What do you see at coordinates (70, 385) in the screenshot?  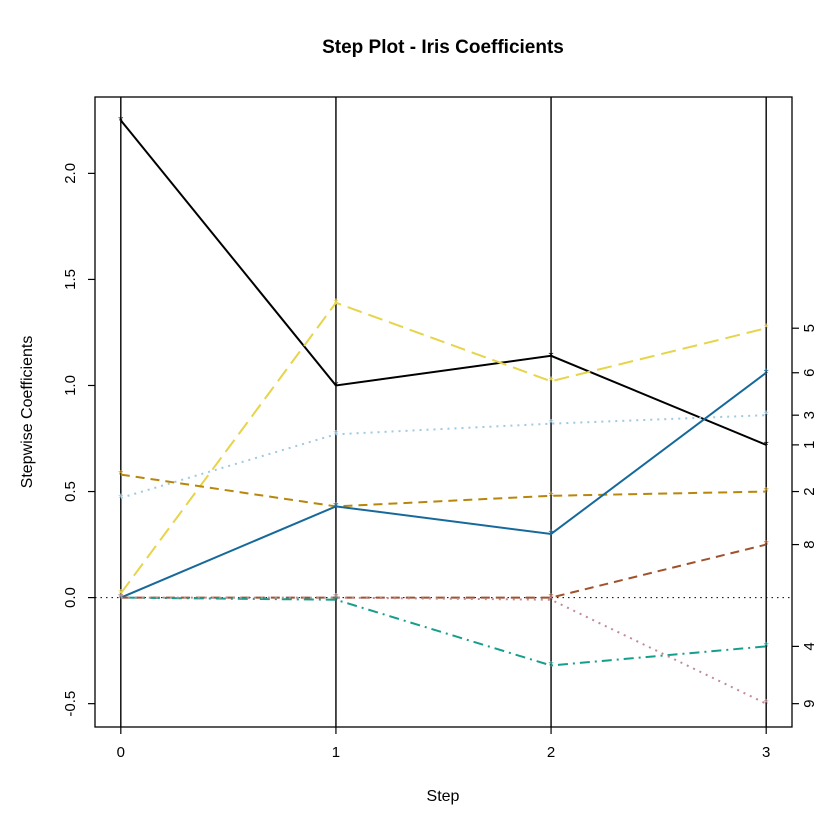 I see `y-tick-label: 1.0` at bounding box center [70, 385].